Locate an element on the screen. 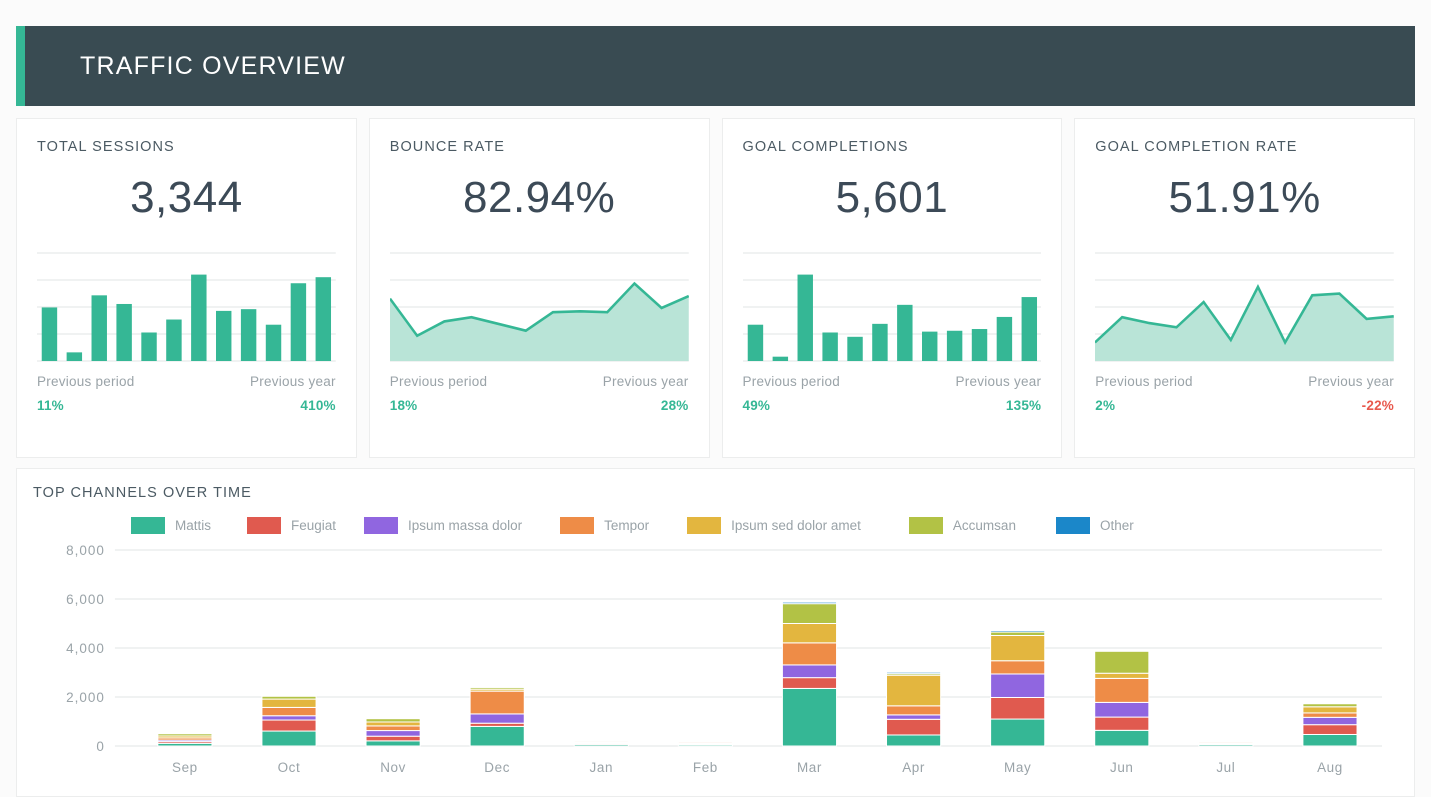 The height and width of the screenshot is (797, 1431). legend-item: Tempor is located at coordinates (604, 525).